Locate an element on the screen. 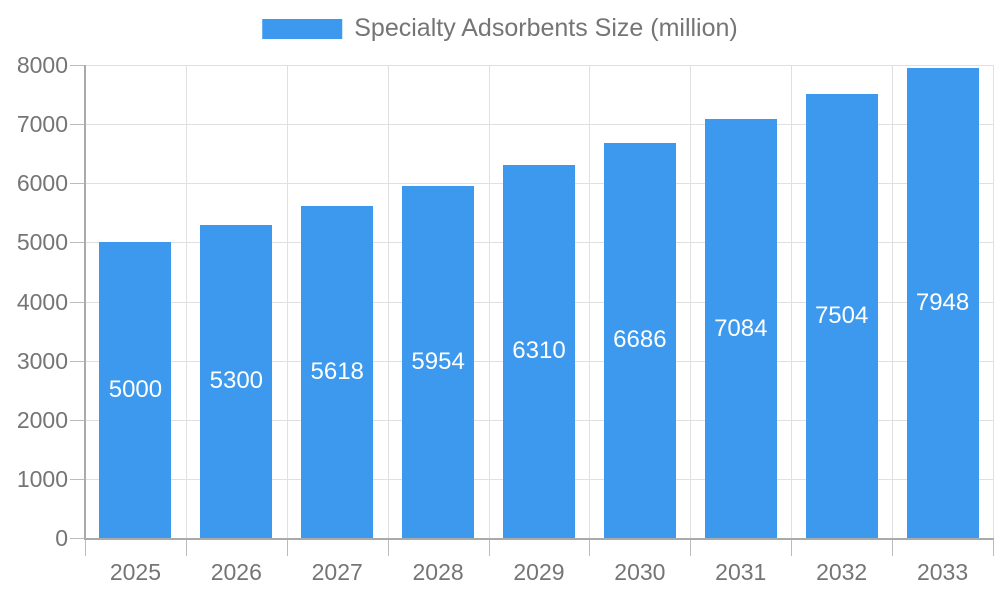 The height and width of the screenshot is (600, 1000). x-axis-label: 2032 is located at coordinates (842, 572).